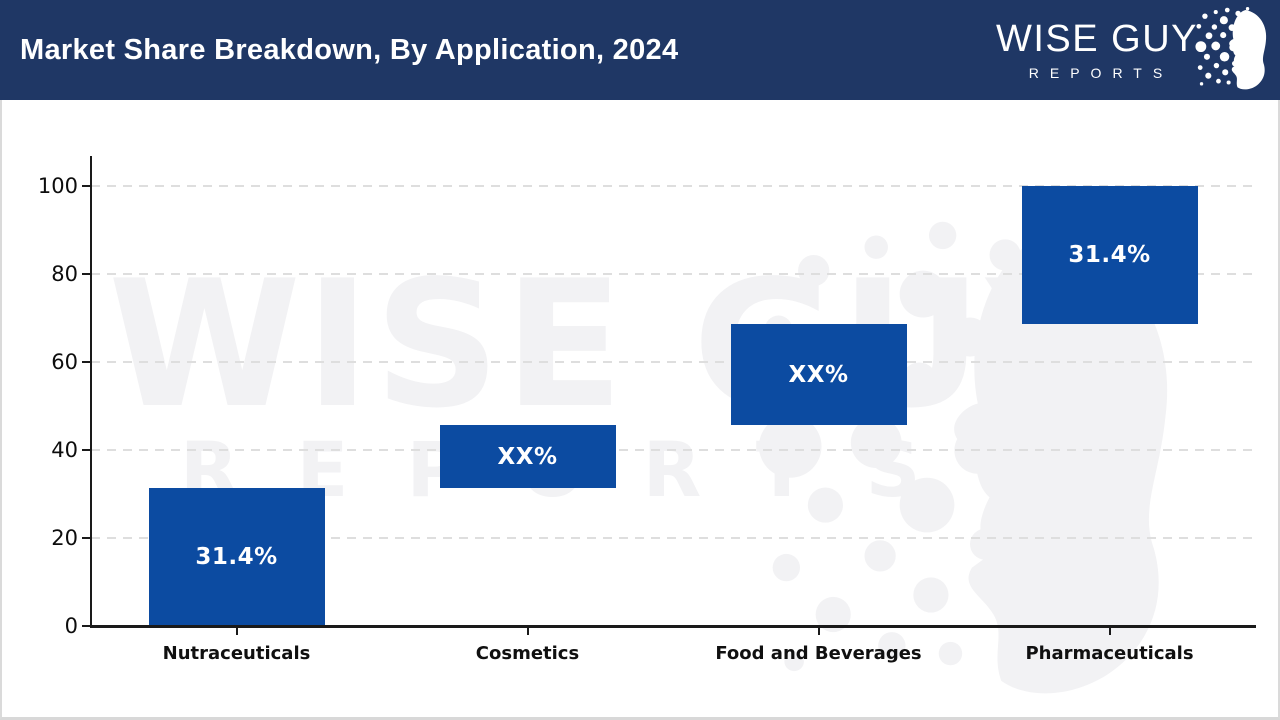 This screenshot has width=1280, height=720. What do you see at coordinates (57, 186) in the screenshot?
I see `y-tick-label: 100` at bounding box center [57, 186].